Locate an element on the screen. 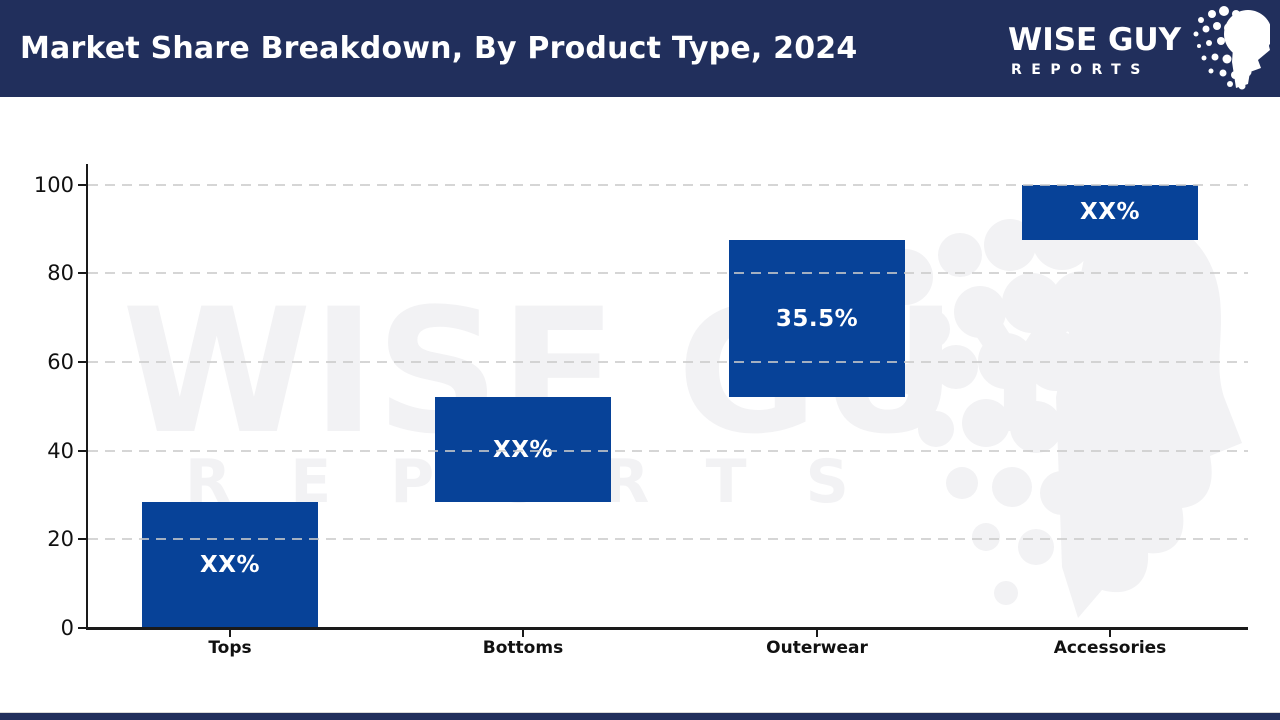 The image size is (1280, 720). x-axis-label: Tops is located at coordinates (230, 648).